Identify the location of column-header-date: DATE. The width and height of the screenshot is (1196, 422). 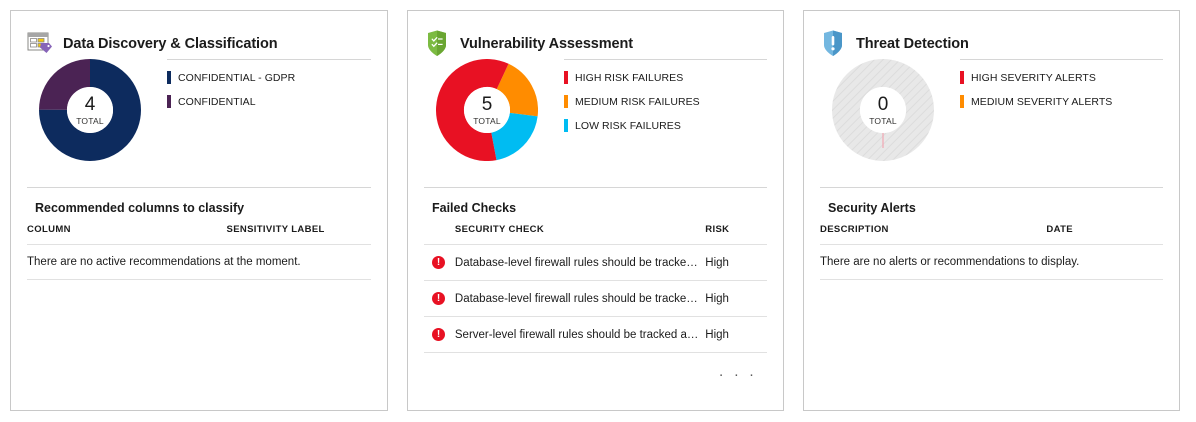
(1104, 234).